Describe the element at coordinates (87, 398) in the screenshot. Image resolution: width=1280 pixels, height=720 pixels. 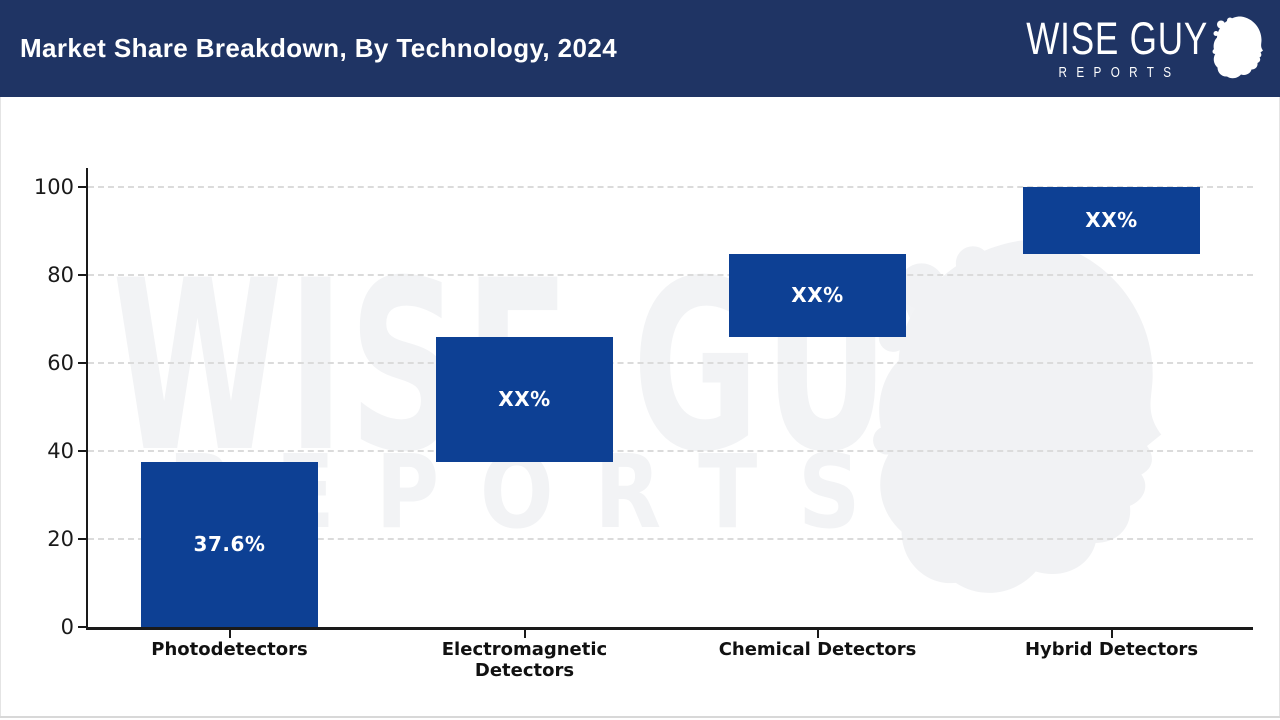
I see `y-axis-line` at that location.